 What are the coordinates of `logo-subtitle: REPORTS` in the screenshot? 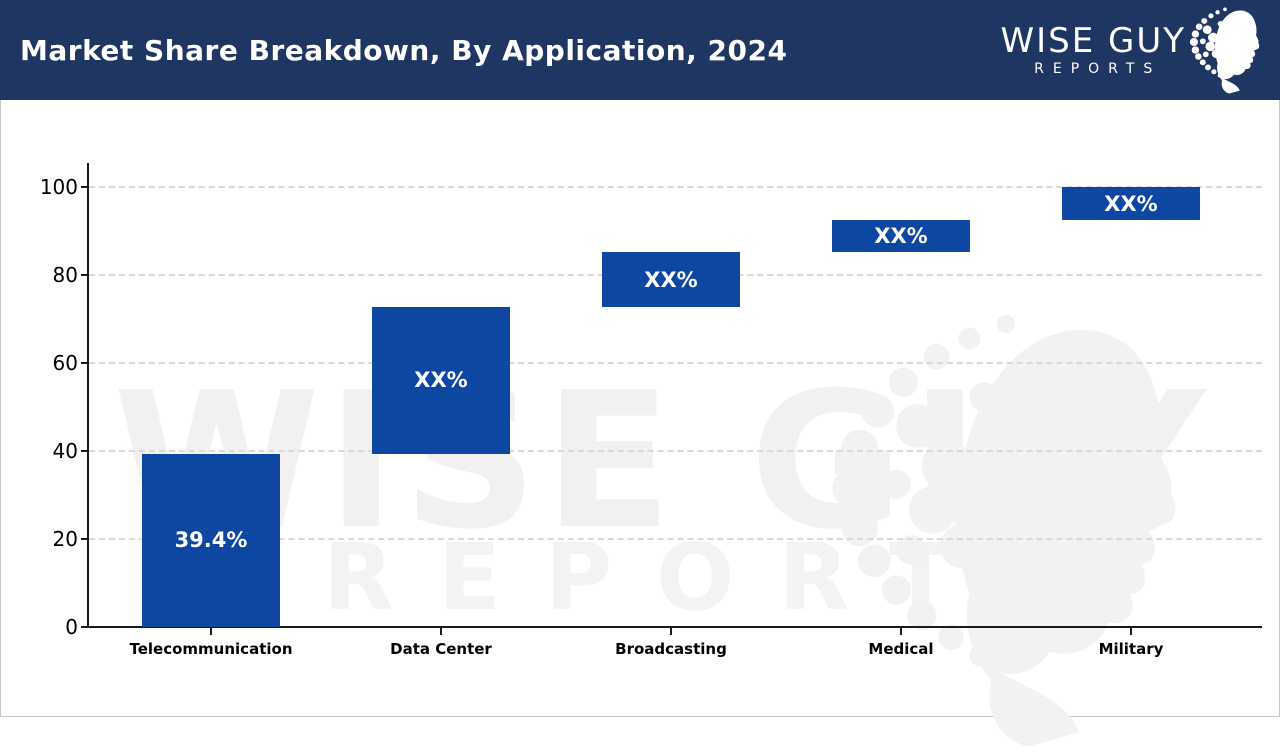 It's located at (1098, 68).